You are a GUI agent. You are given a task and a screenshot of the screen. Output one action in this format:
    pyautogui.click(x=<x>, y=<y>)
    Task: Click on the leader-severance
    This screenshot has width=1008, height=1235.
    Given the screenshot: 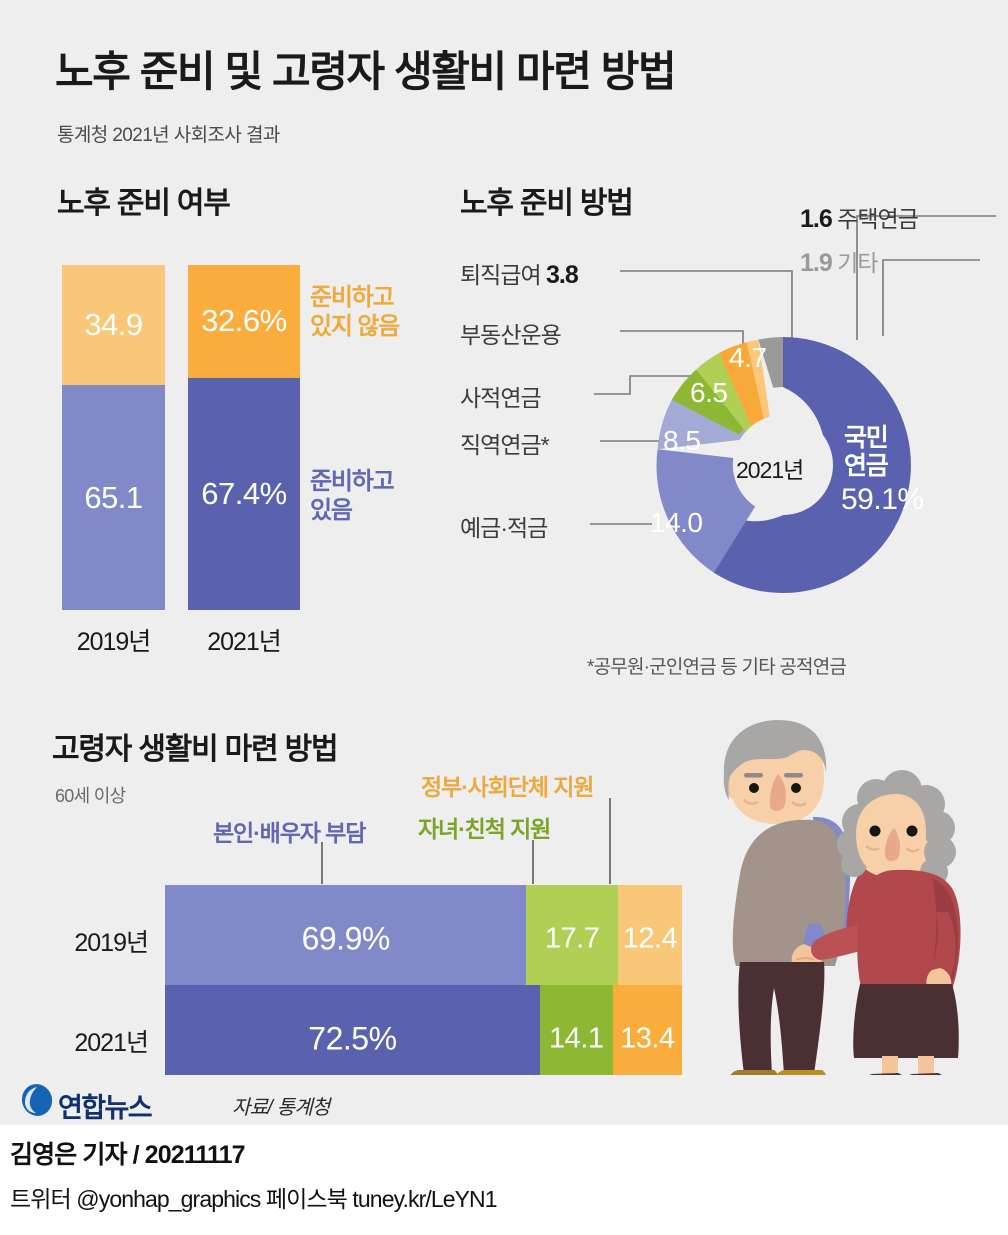 What is the action you would take?
    pyautogui.click(x=706, y=306)
    